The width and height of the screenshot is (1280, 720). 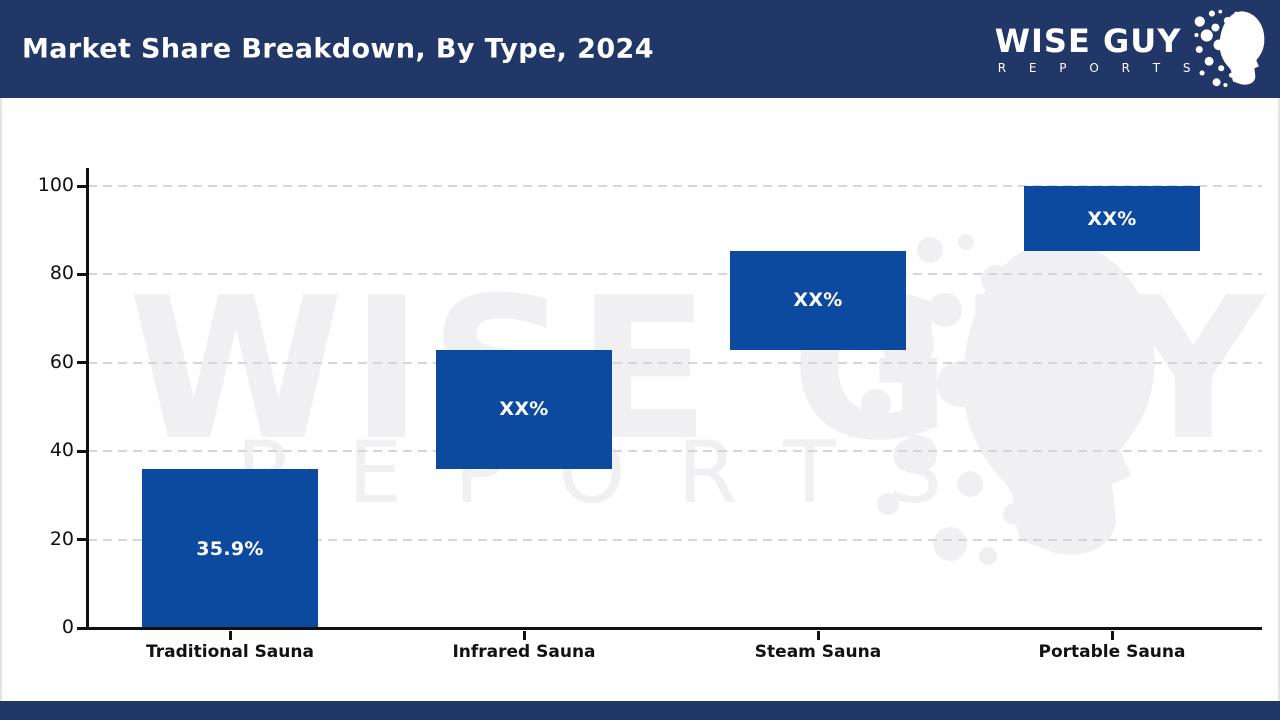 What do you see at coordinates (1088, 41) in the screenshot?
I see `logo-wordmark: WISE GUY` at bounding box center [1088, 41].